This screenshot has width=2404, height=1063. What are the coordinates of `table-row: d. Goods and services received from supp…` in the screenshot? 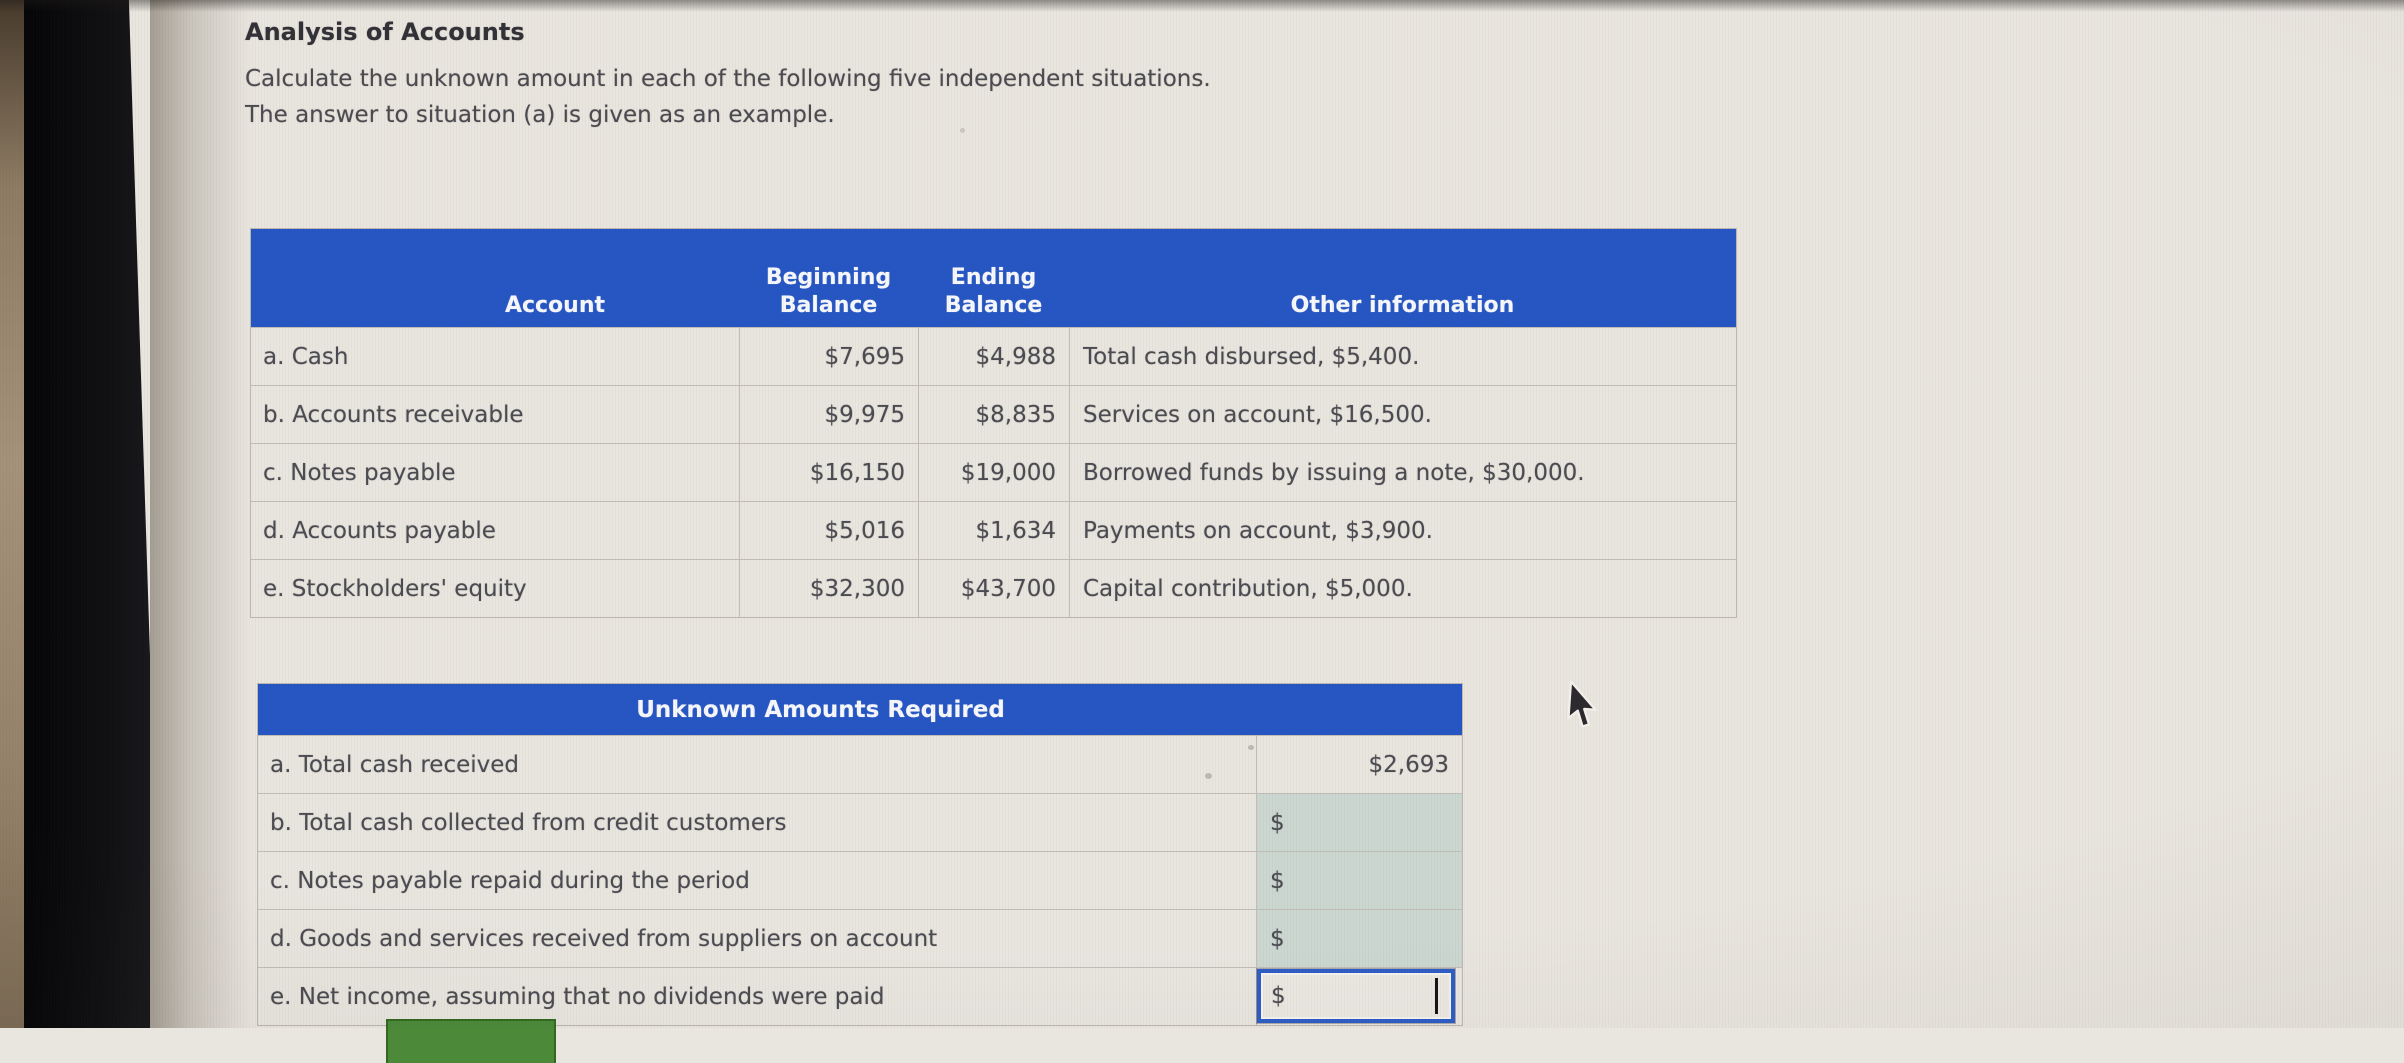 It's located at (860, 938).